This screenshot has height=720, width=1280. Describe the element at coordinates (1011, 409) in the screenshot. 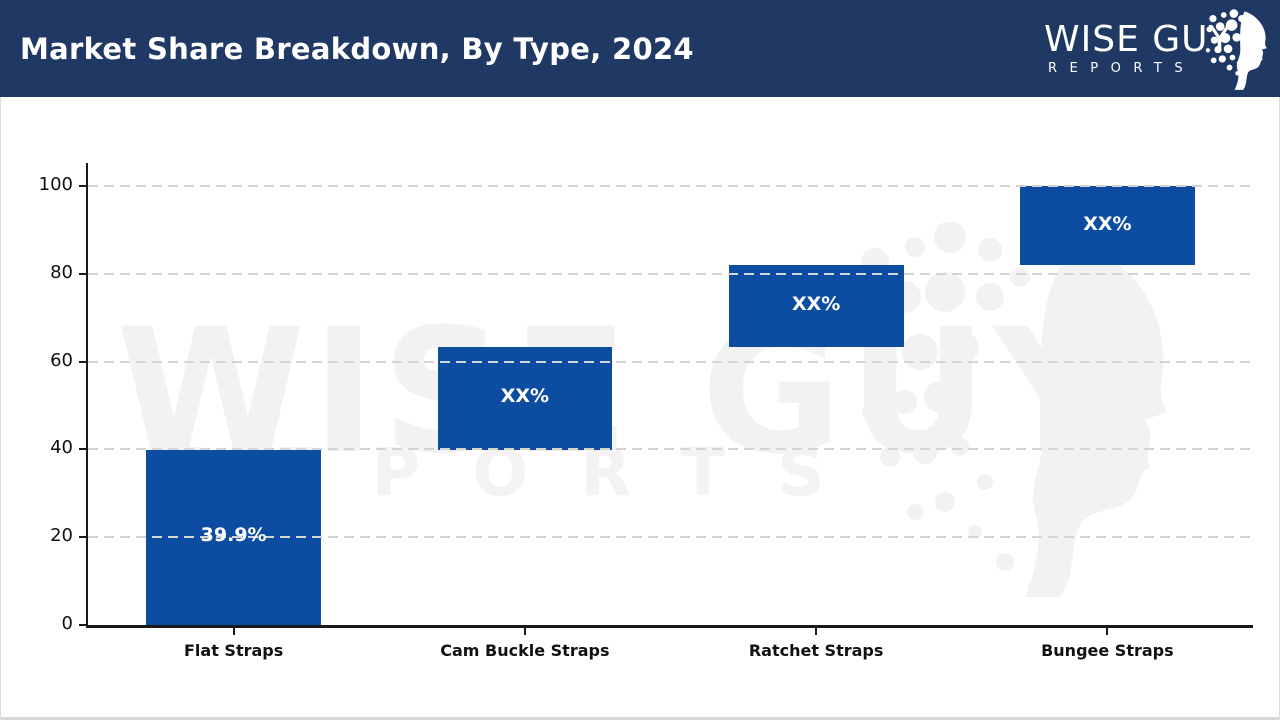

I see `watermark-head-dots-icon` at that location.